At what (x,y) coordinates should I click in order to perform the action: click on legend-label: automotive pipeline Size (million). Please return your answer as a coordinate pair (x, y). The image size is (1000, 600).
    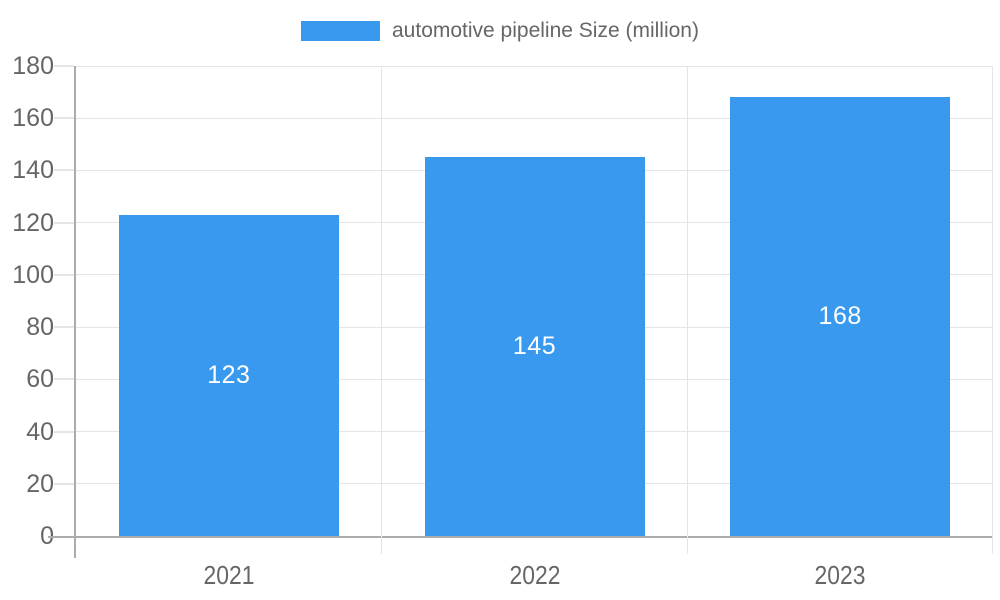
    Looking at the image, I should click on (545, 30).